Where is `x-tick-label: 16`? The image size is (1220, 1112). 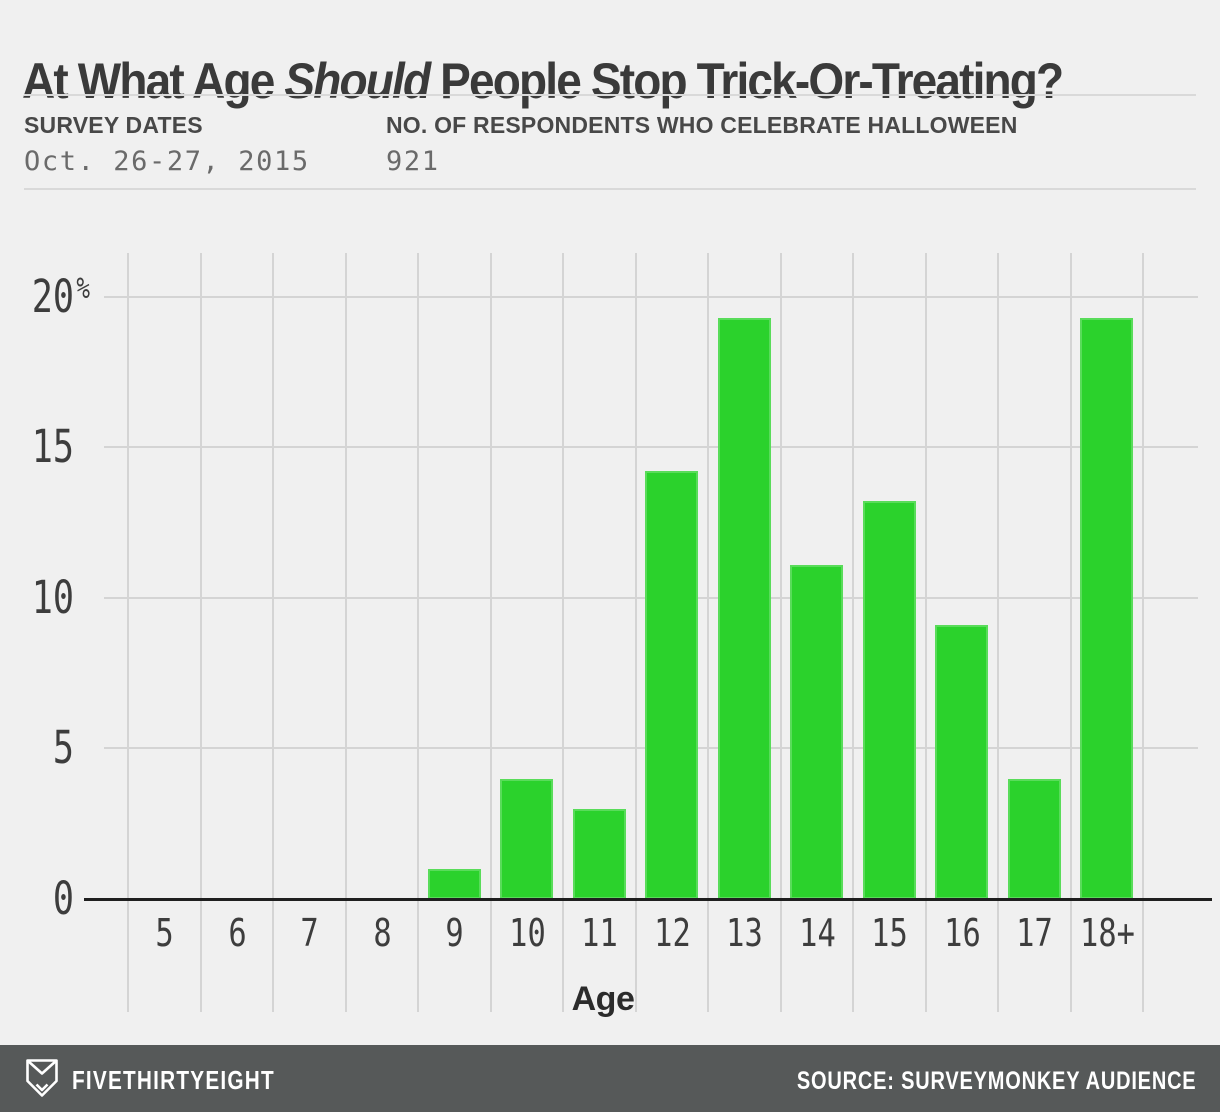 x-tick-label: 16 is located at coordinates (962, 933).